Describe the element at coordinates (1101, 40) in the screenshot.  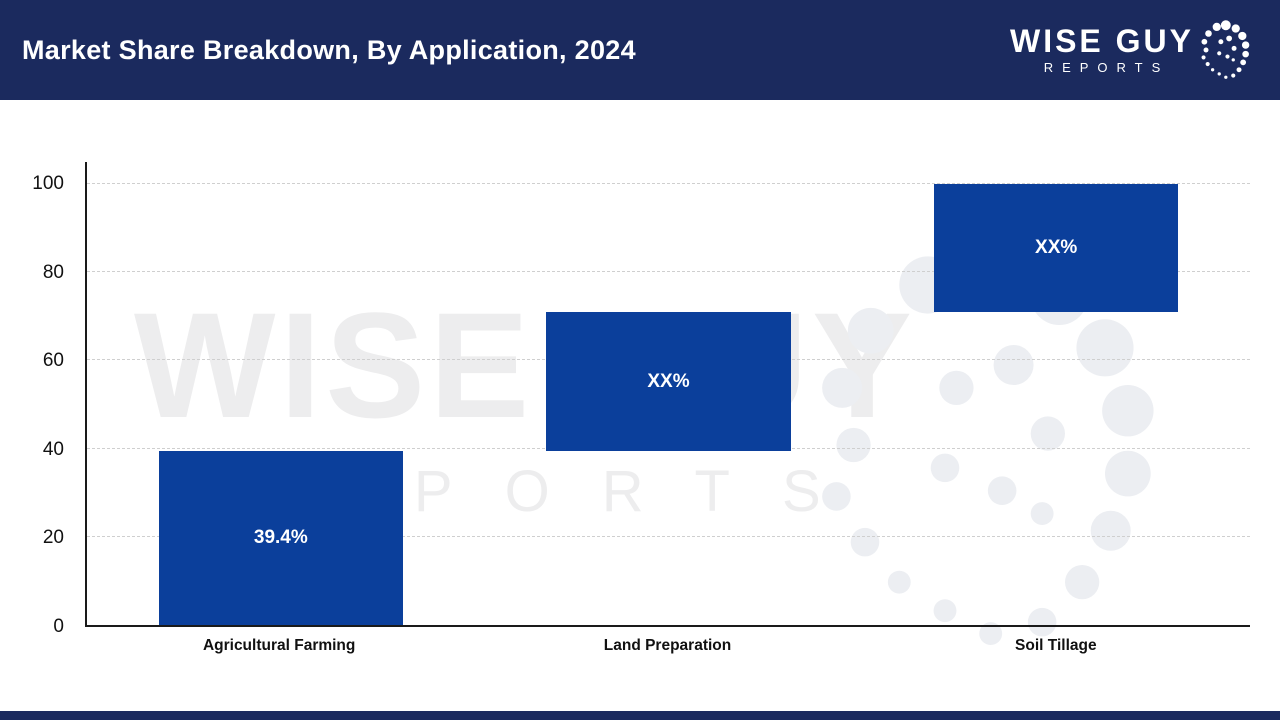
I see `brand-name: WISE GUY` at that location.